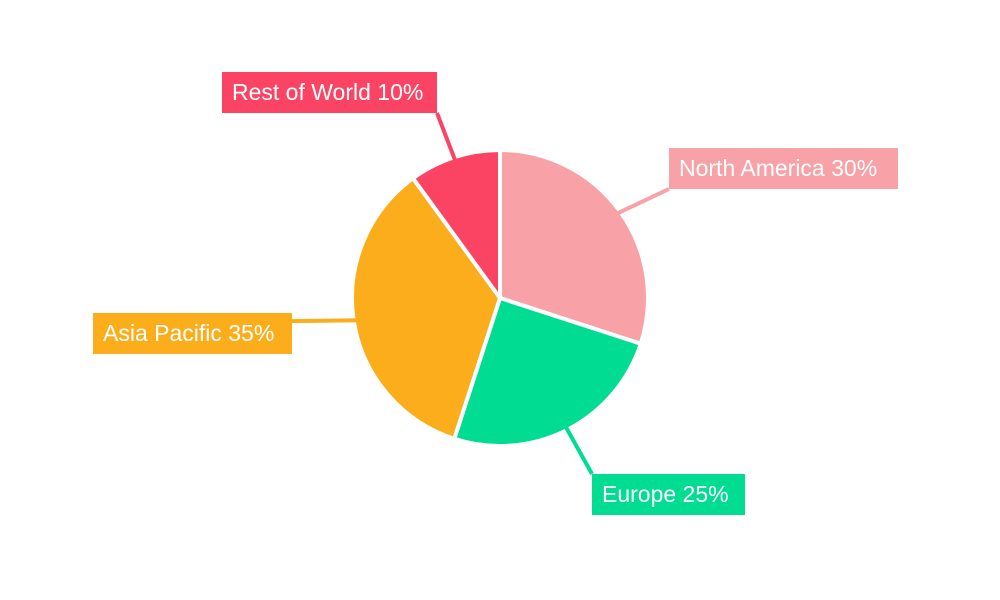 This screenshot has height=600, width=1000. What do you see at coordinates (192, 333) in the screenshot?
I see `pie-label-asia-pacific: Asia Pacific 35%` at bounding box center [192, 333].